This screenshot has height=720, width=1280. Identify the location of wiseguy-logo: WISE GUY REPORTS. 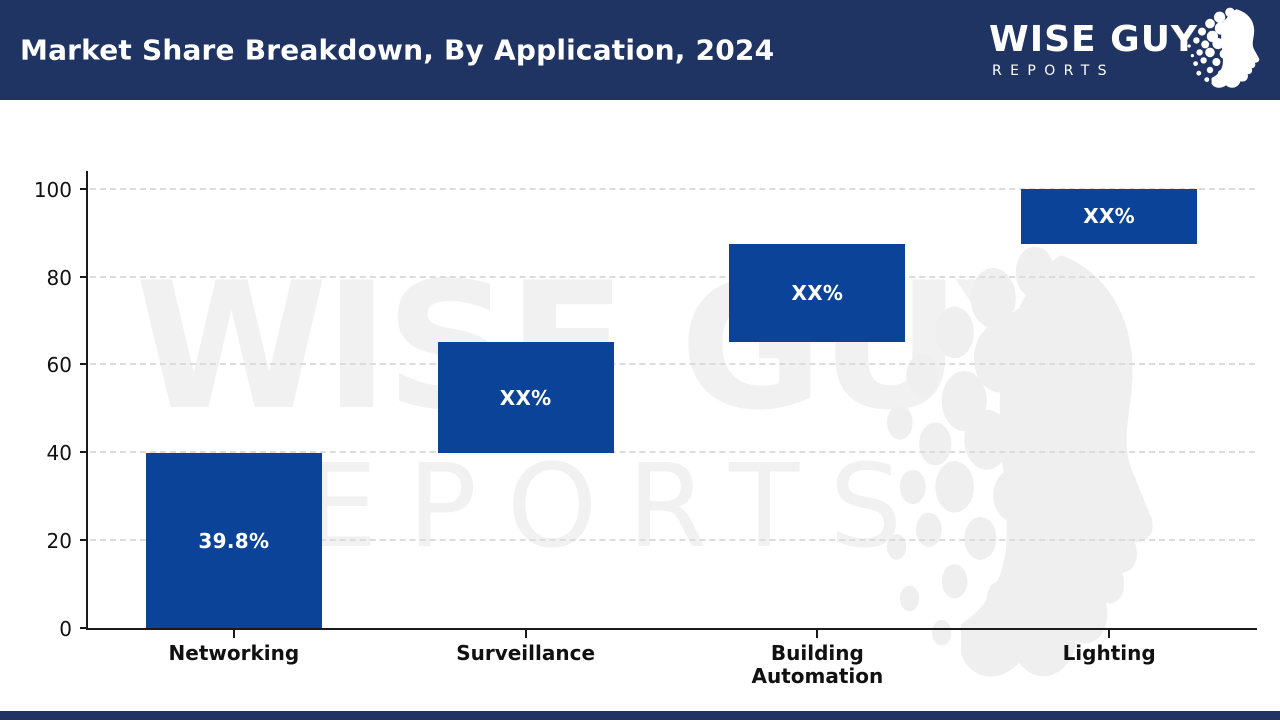
(1127, 50).